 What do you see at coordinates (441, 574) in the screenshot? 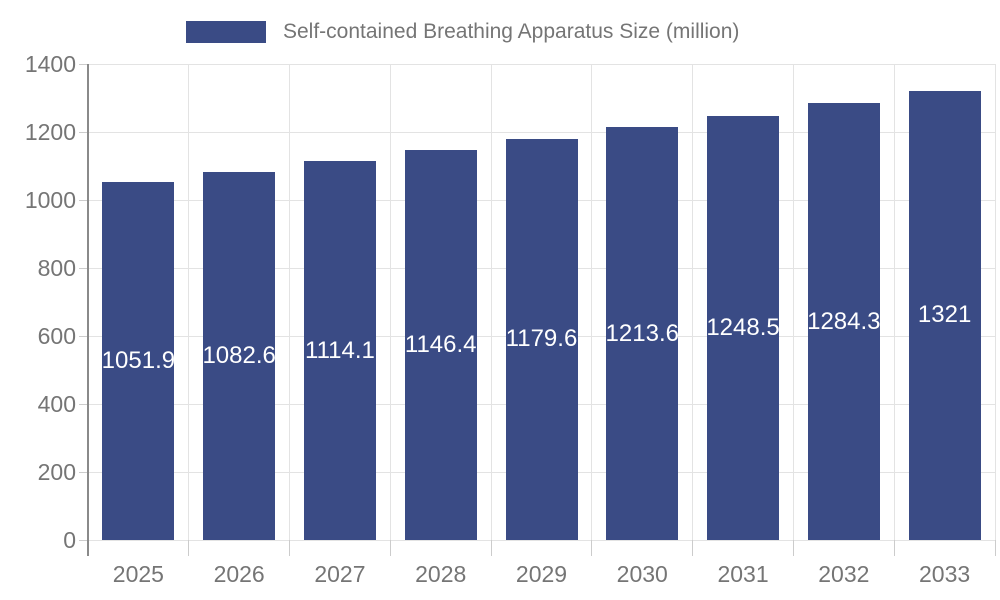
I see `x-tick-label: 2028` at bounding box center [441, 574].